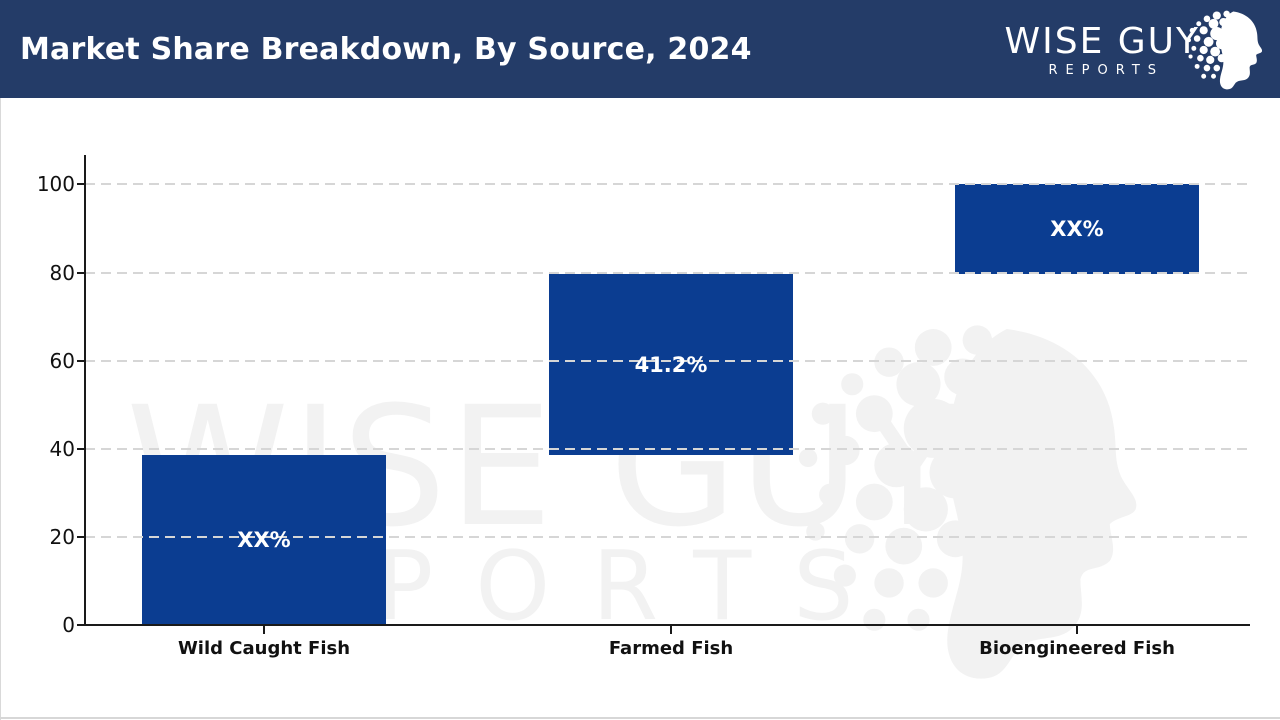 The image size is (1280, 720). I want to click on x-category-label-0: Wild Caught Fish, so click(264, 648).